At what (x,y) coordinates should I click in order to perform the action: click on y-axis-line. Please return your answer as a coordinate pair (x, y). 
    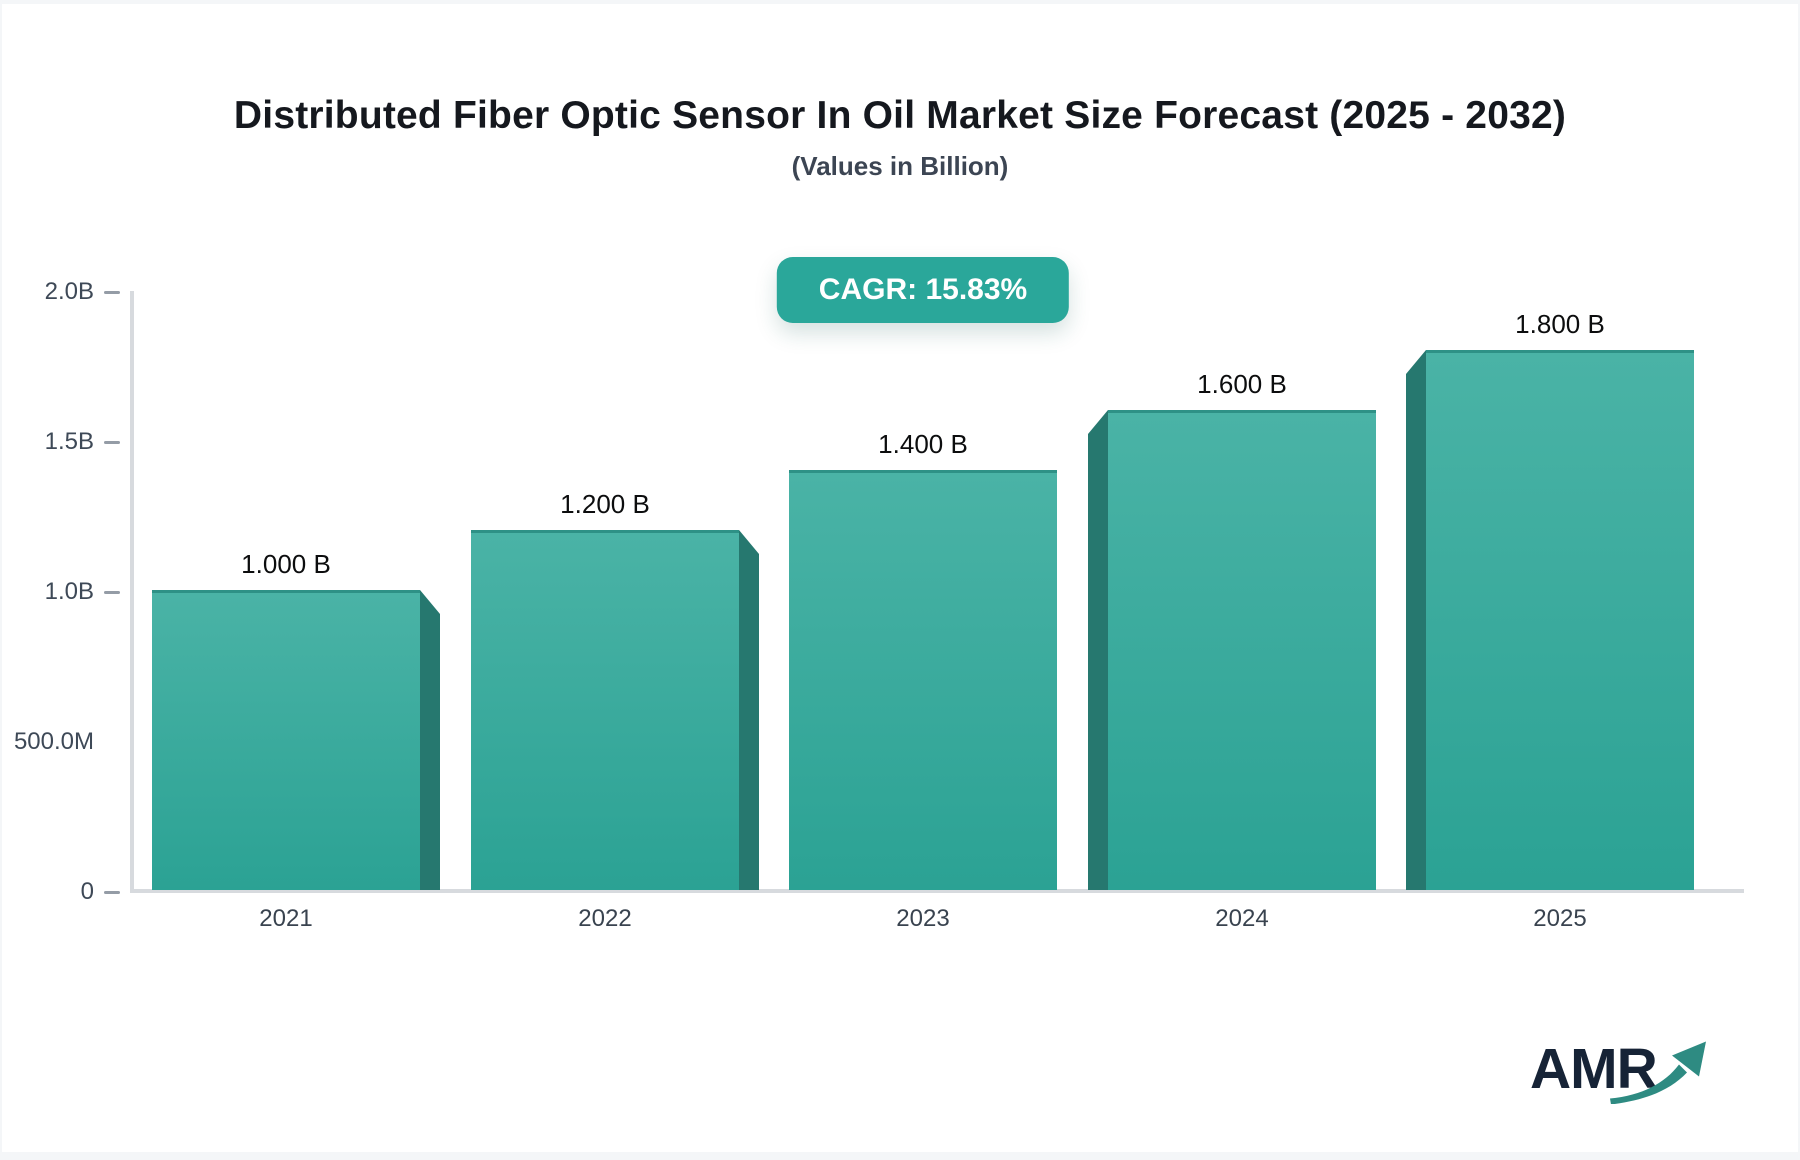
    Looking at the image, I should click on (132, 591).